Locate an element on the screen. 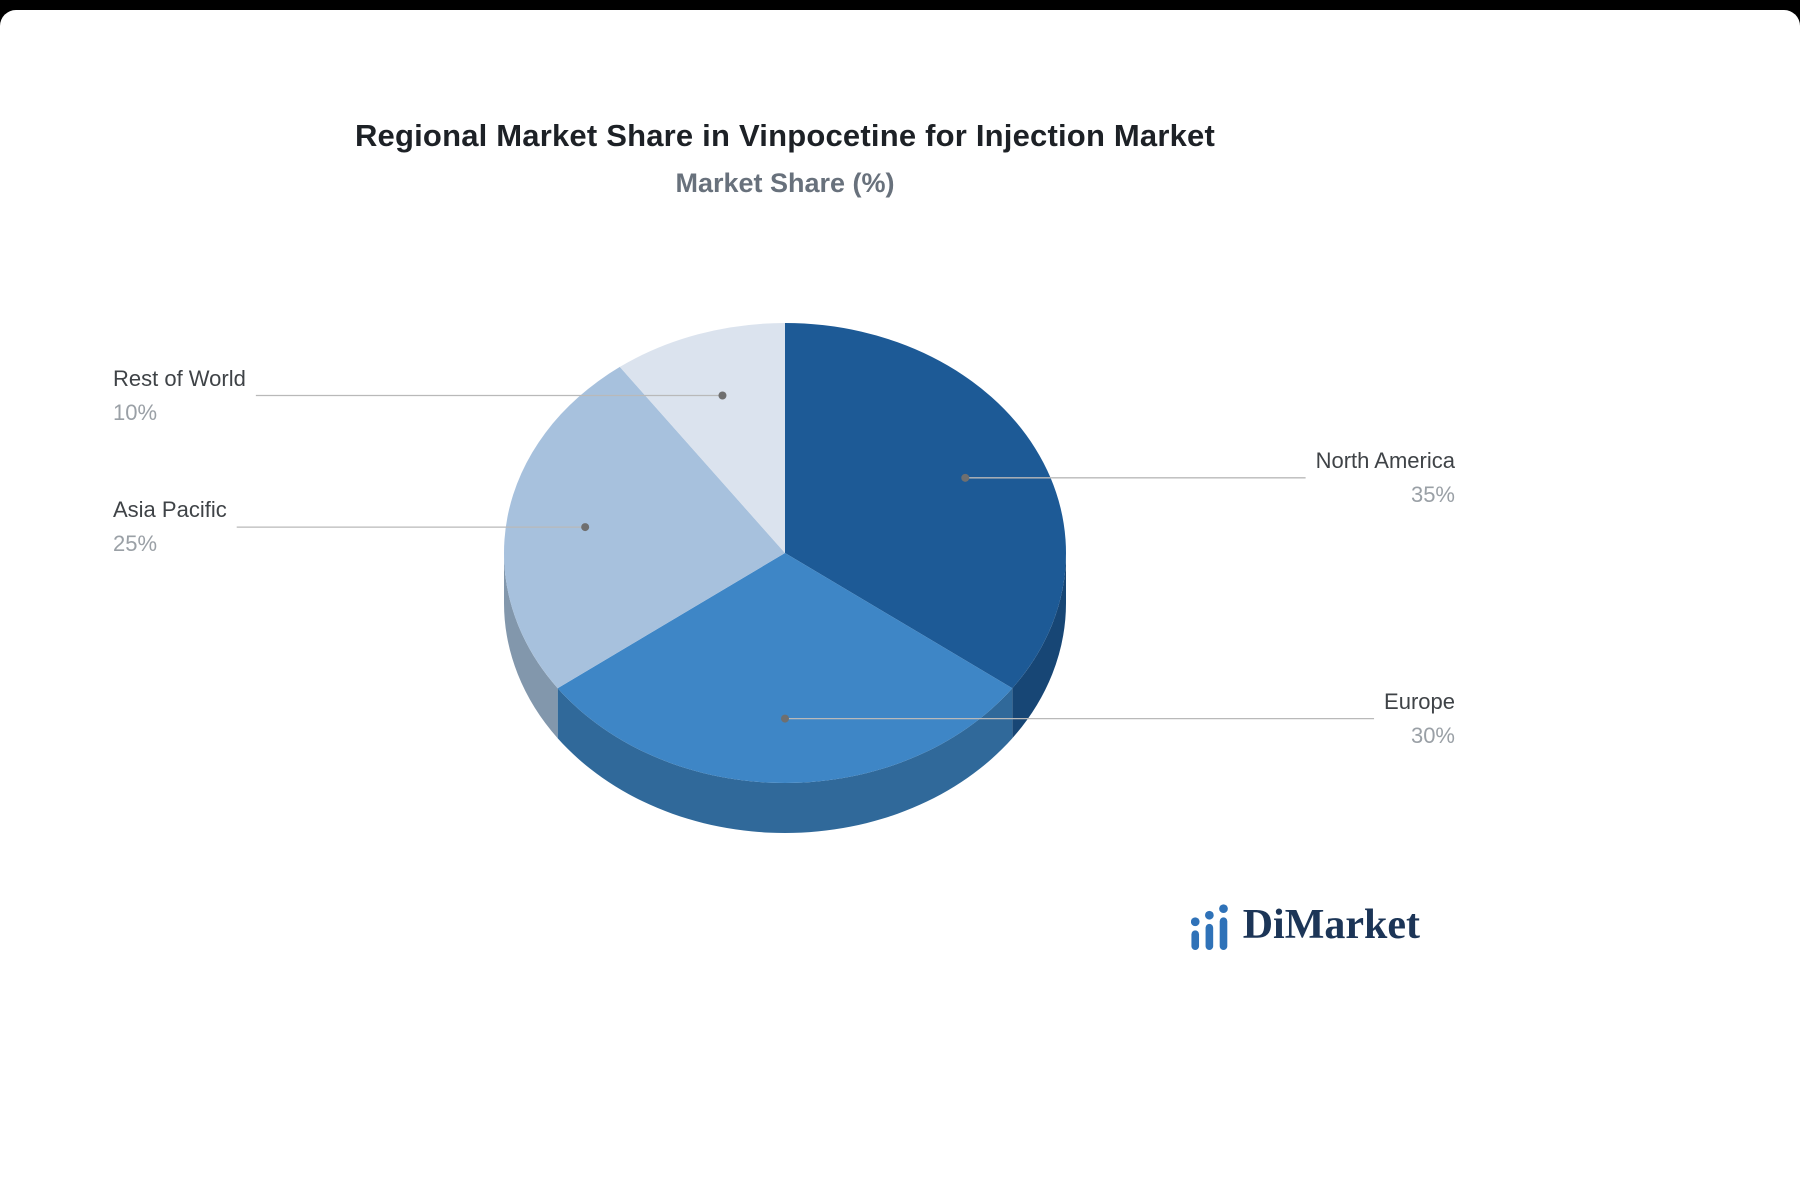 This screenshot has height=1196, width=1800. pie-label-value: 35% is located at coordinates (1432, 494).